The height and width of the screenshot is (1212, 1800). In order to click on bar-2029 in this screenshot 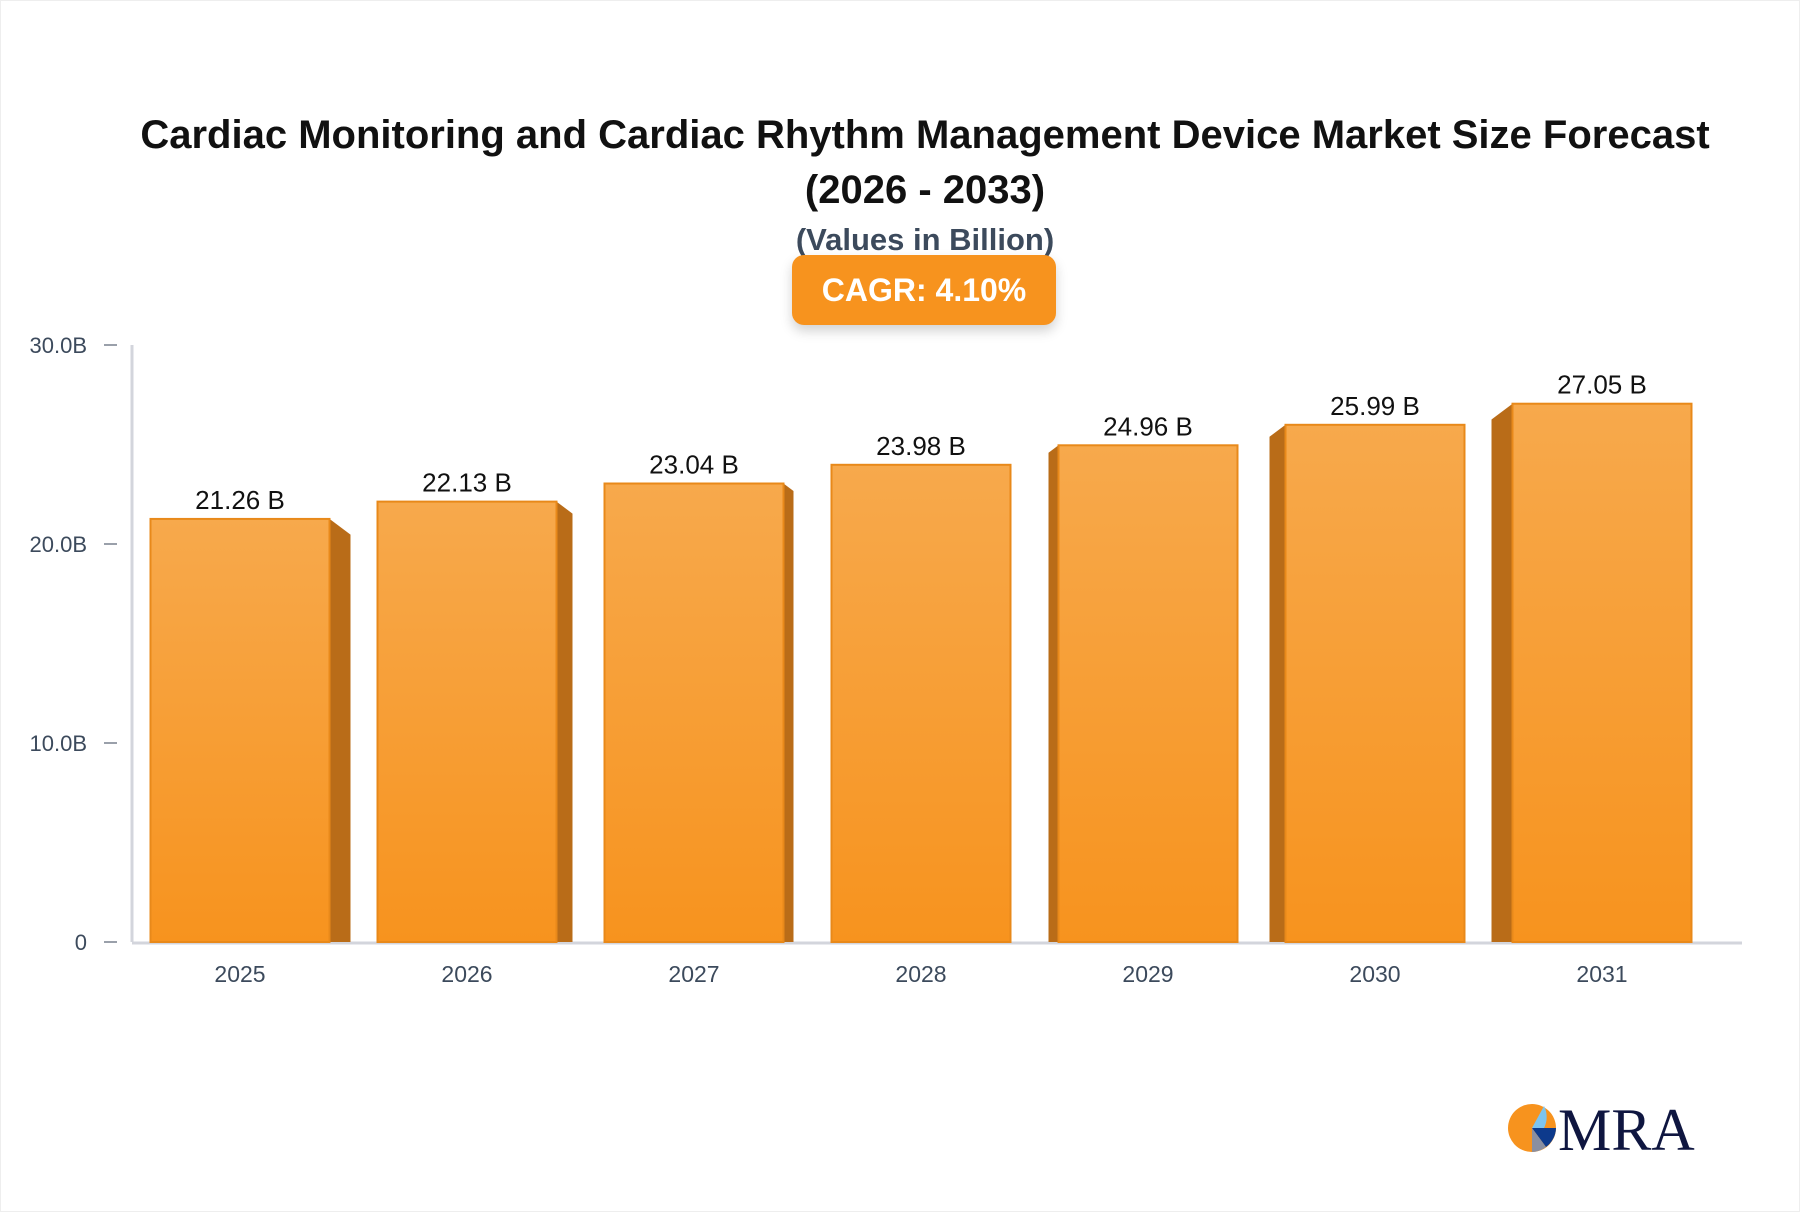, I will do `click(1148, 693)`.